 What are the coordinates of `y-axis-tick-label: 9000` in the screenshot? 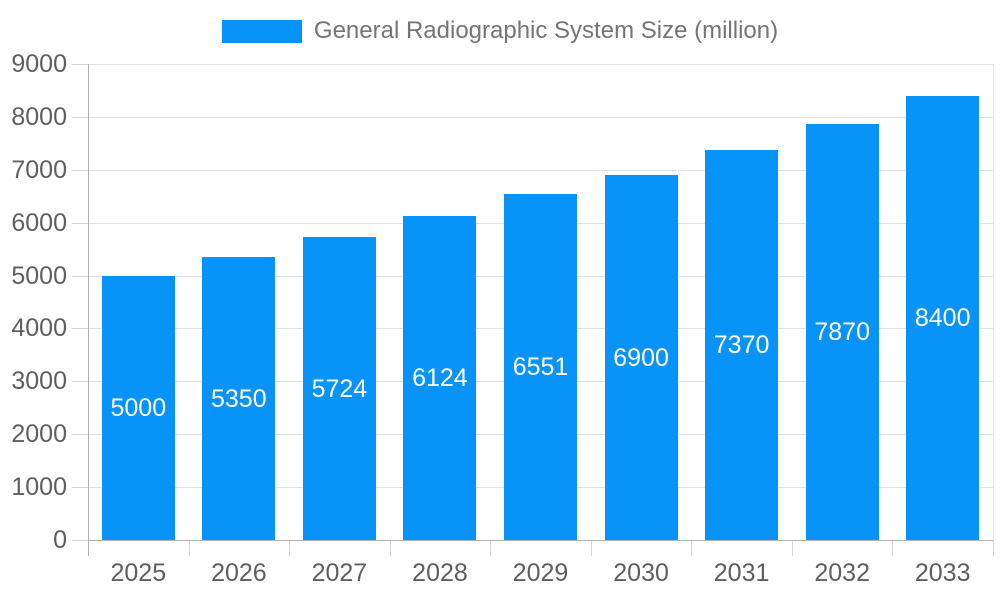 It's located at (39, 64).